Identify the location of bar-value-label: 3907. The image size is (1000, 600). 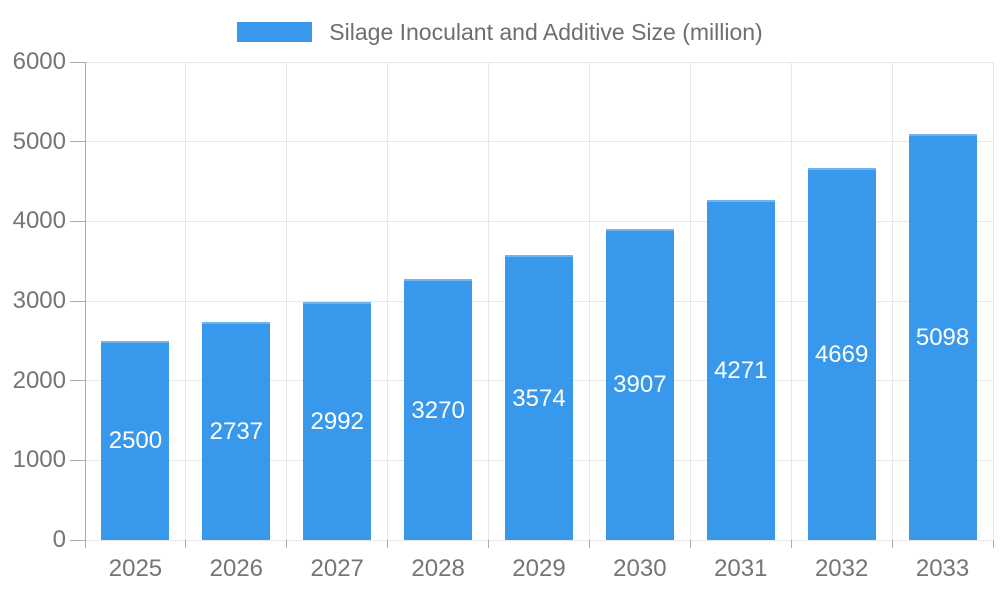
(640, 385).